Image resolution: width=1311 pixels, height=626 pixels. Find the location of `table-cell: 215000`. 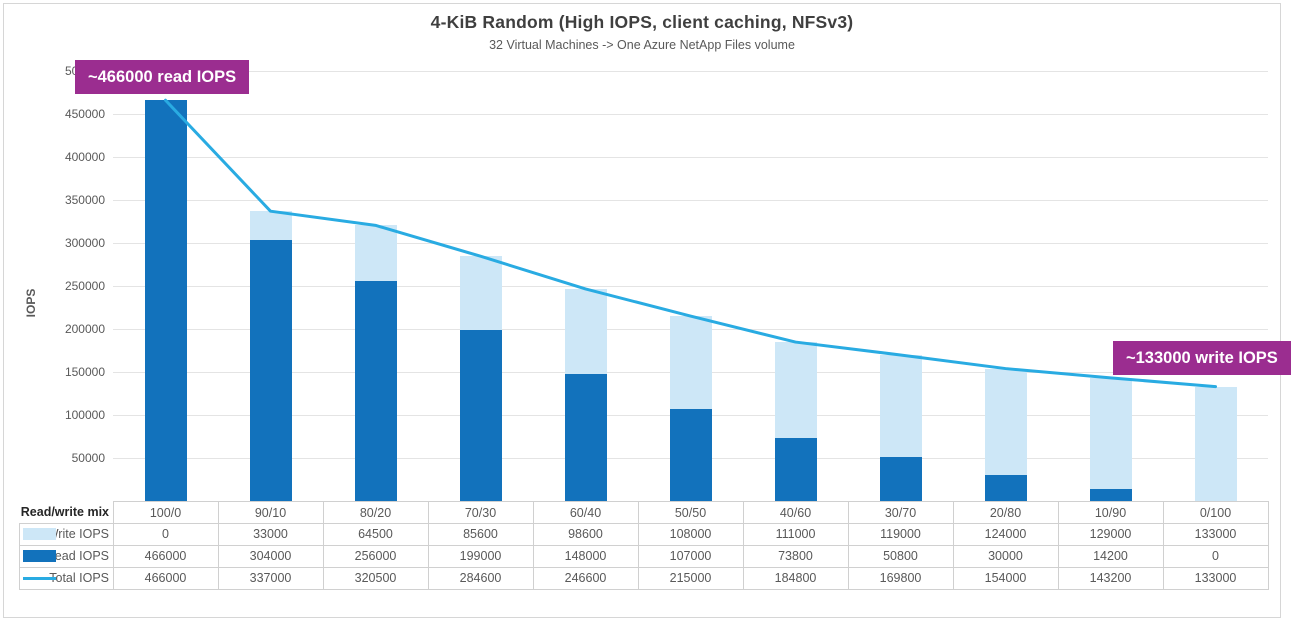

table-cell: 215000 is located at coordinates (691, 578).